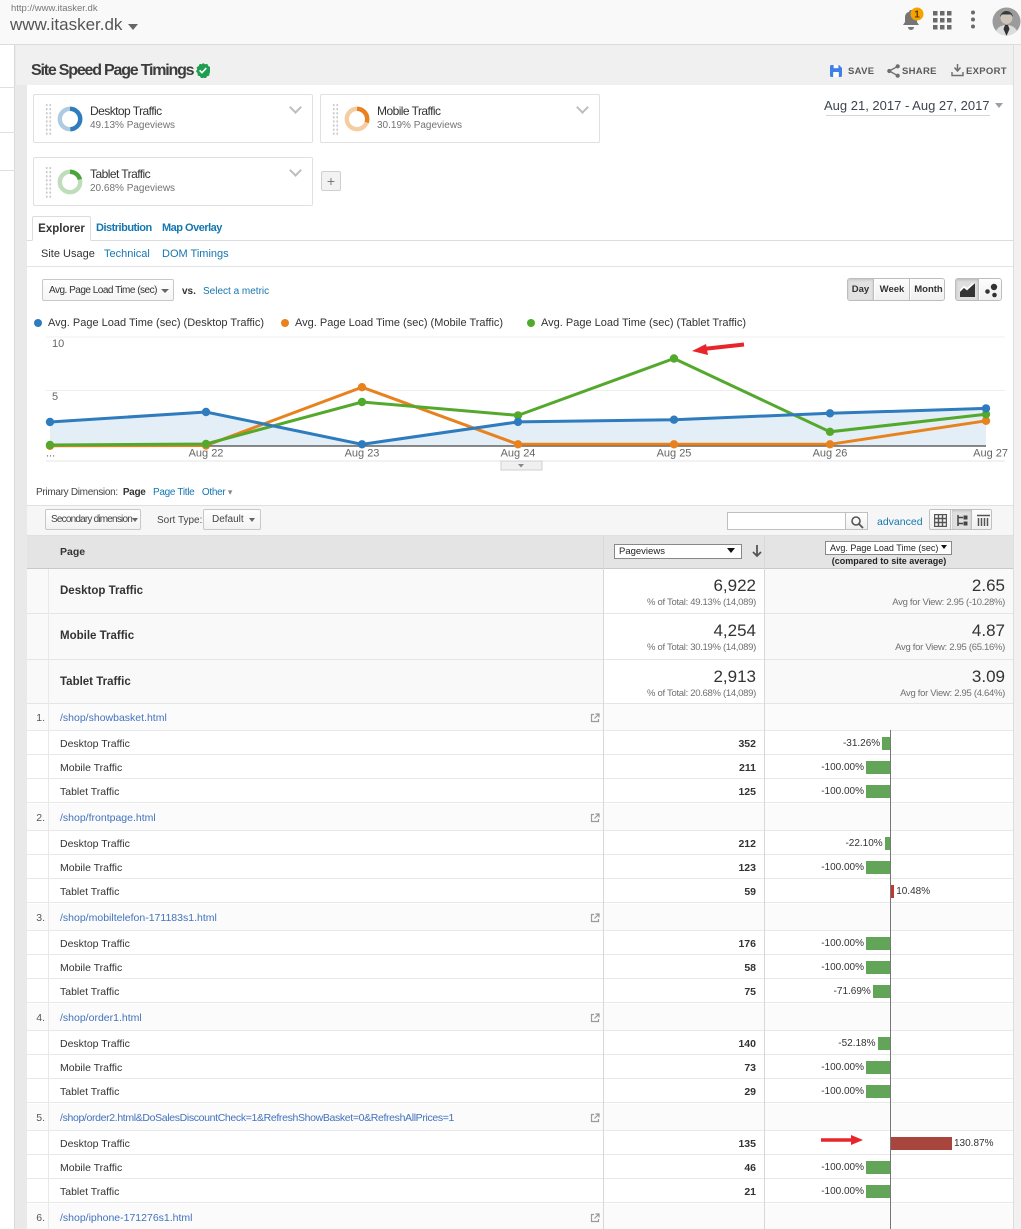  I want to click on svg-text: Aug 27, so click(990, 454).